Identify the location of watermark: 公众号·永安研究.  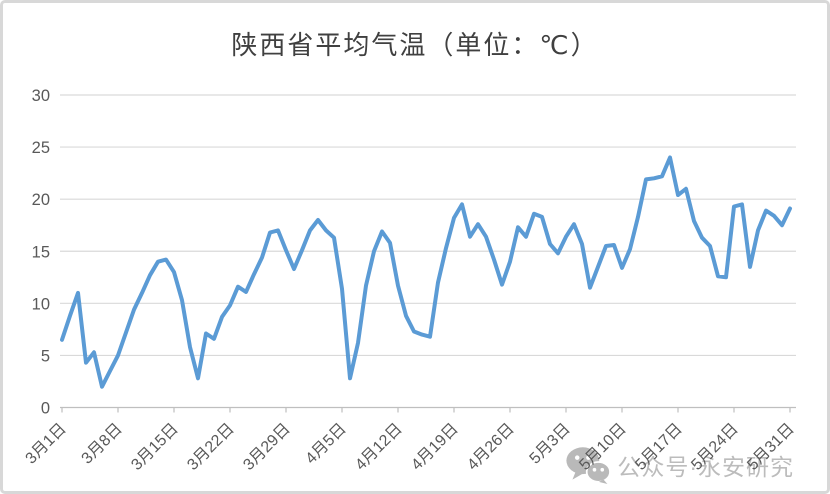
(679, 465).